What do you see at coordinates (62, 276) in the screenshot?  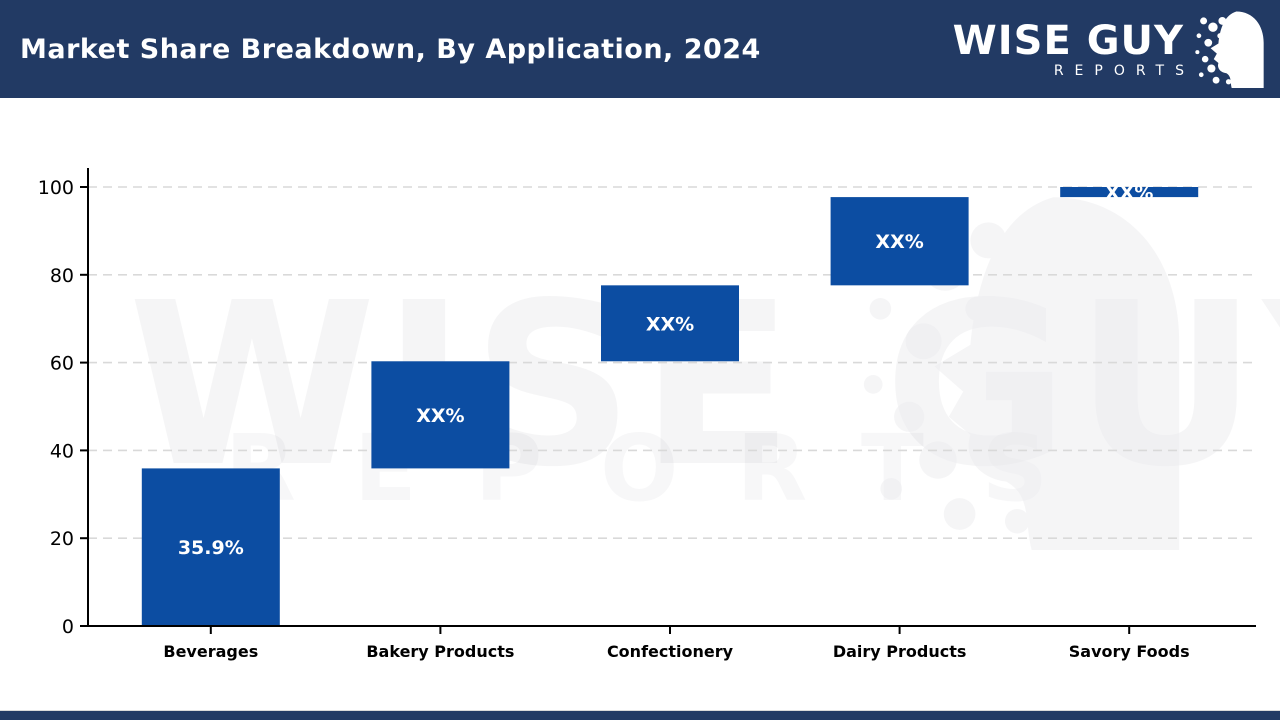 I see `y-tick-label: 80` at bounding box center [62, 276].